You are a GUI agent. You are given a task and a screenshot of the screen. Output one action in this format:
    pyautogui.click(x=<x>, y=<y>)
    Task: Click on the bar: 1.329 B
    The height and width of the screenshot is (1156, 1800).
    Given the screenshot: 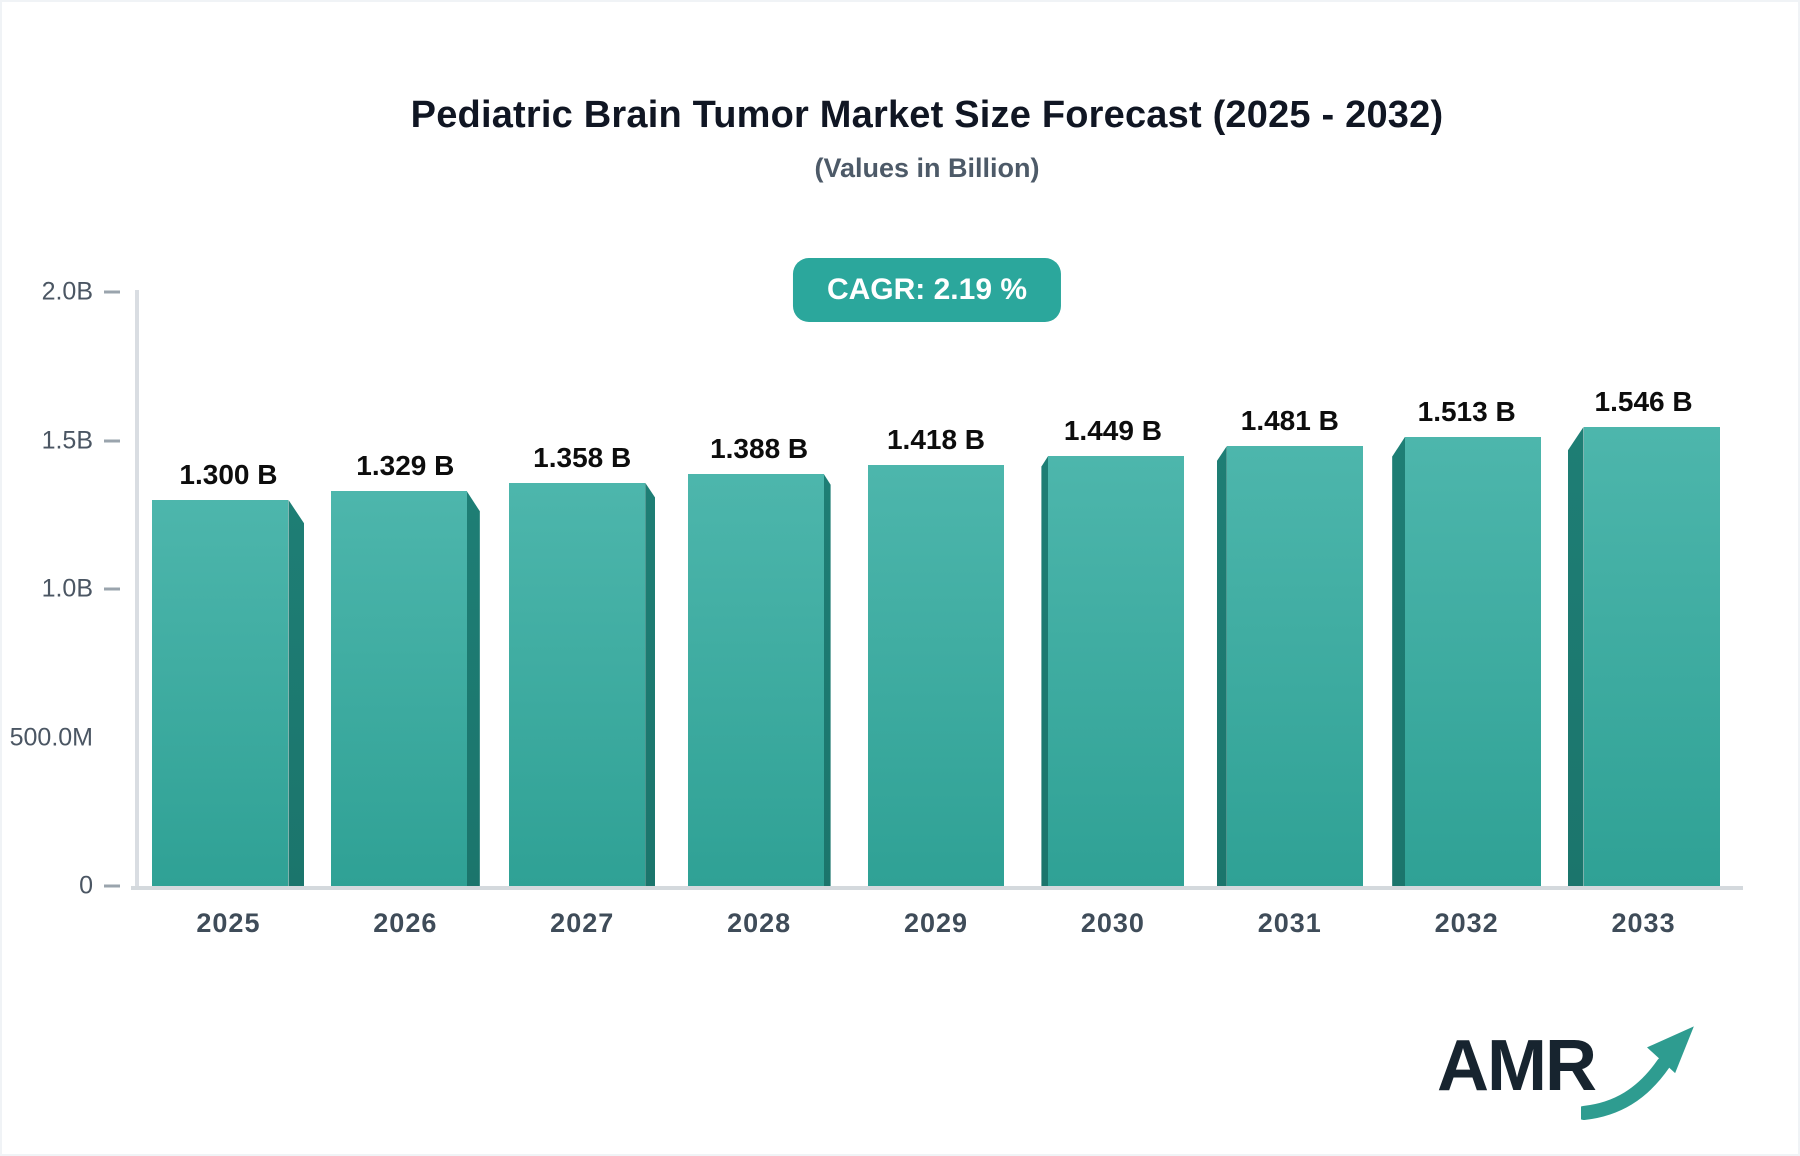 What is the action you would take?
    pyautogui.click(x=405, y=668)
    